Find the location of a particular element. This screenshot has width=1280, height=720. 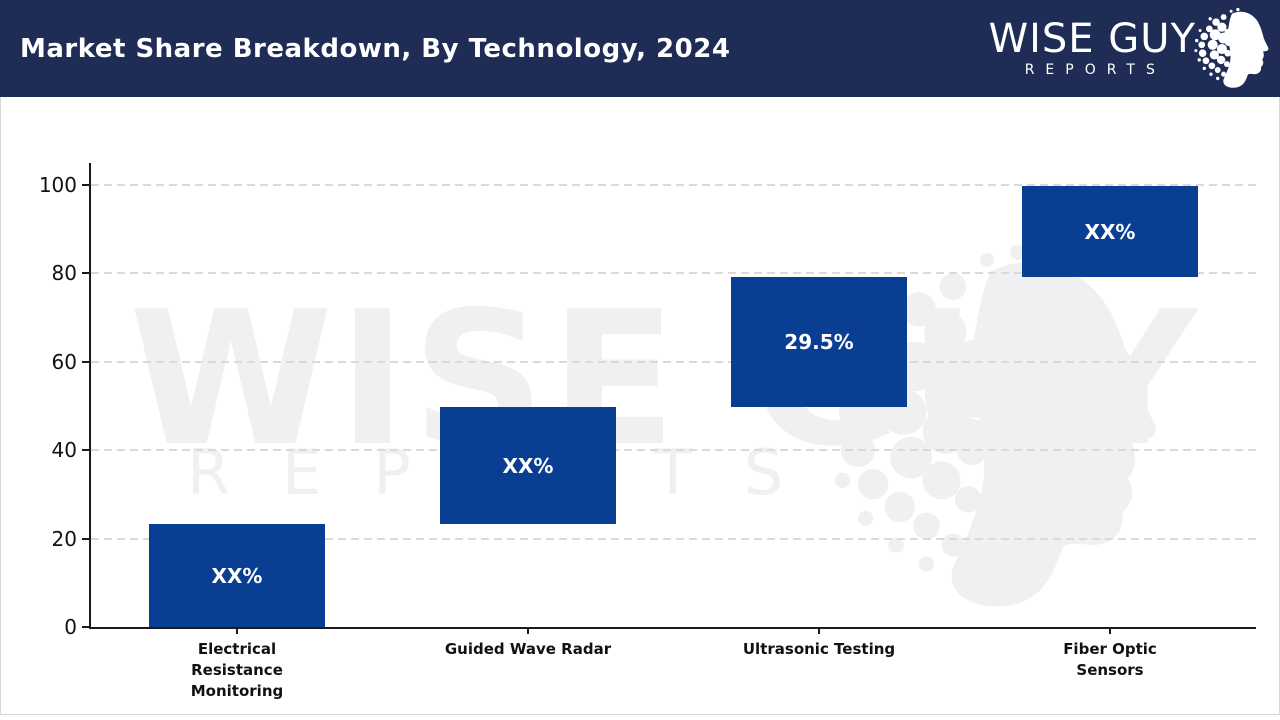

logo: WISE GUY REPORTS is located at coordinates (1131, 49).